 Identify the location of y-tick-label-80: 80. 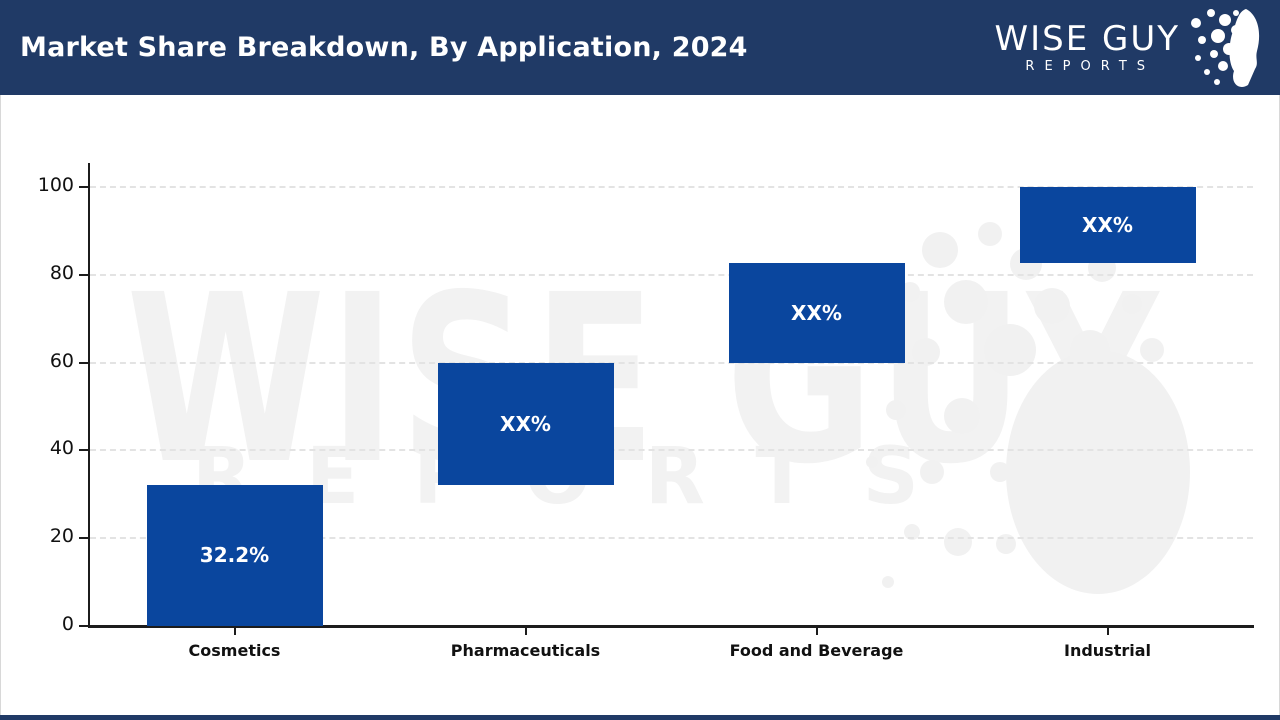
(61, 272).